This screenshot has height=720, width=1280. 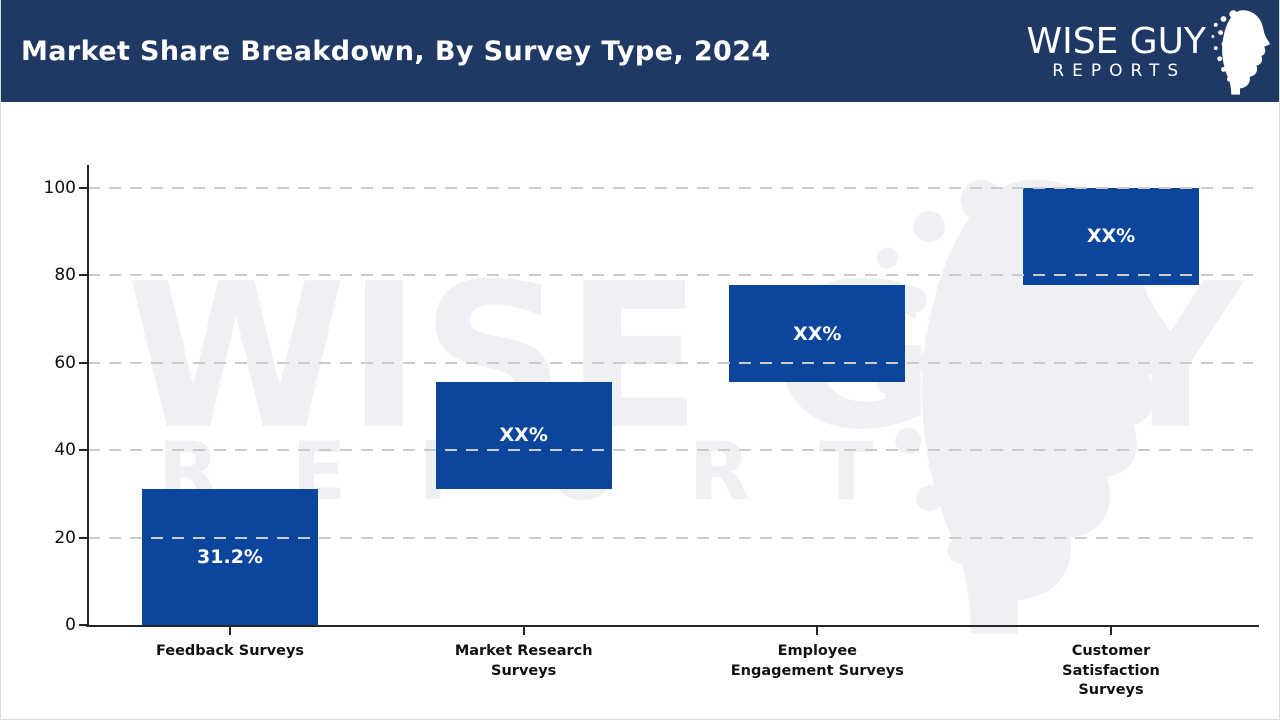 I want to click on y-tick-label: 80, so click(x=65, y=275).